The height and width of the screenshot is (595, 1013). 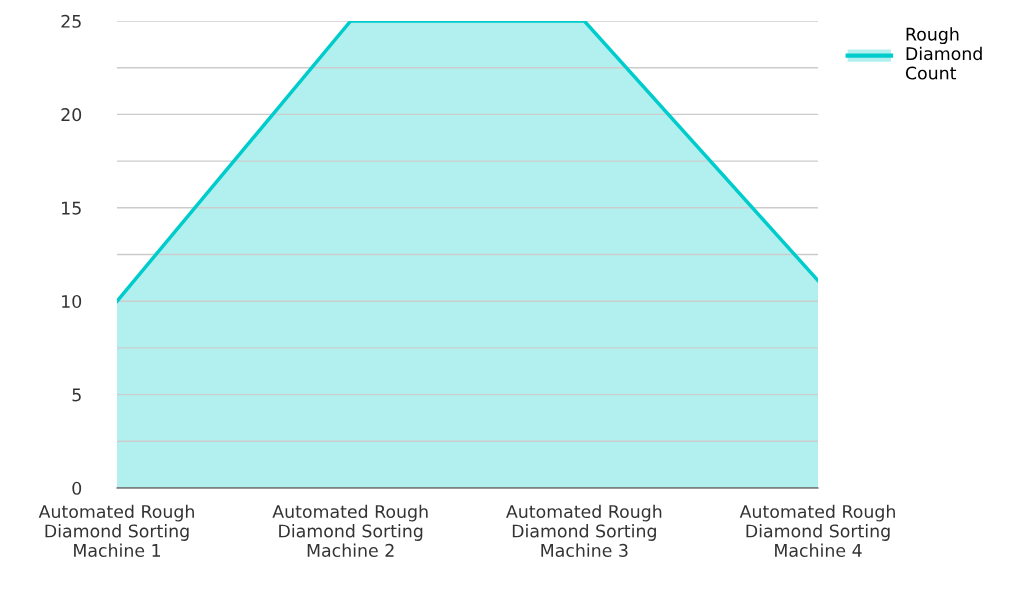 What do you see at coordinates (817, 530) in the screenshot?
I see `x-tick-label: Automated Rough Diamond Sorting Machine 4` at bounding box center [817, 530].